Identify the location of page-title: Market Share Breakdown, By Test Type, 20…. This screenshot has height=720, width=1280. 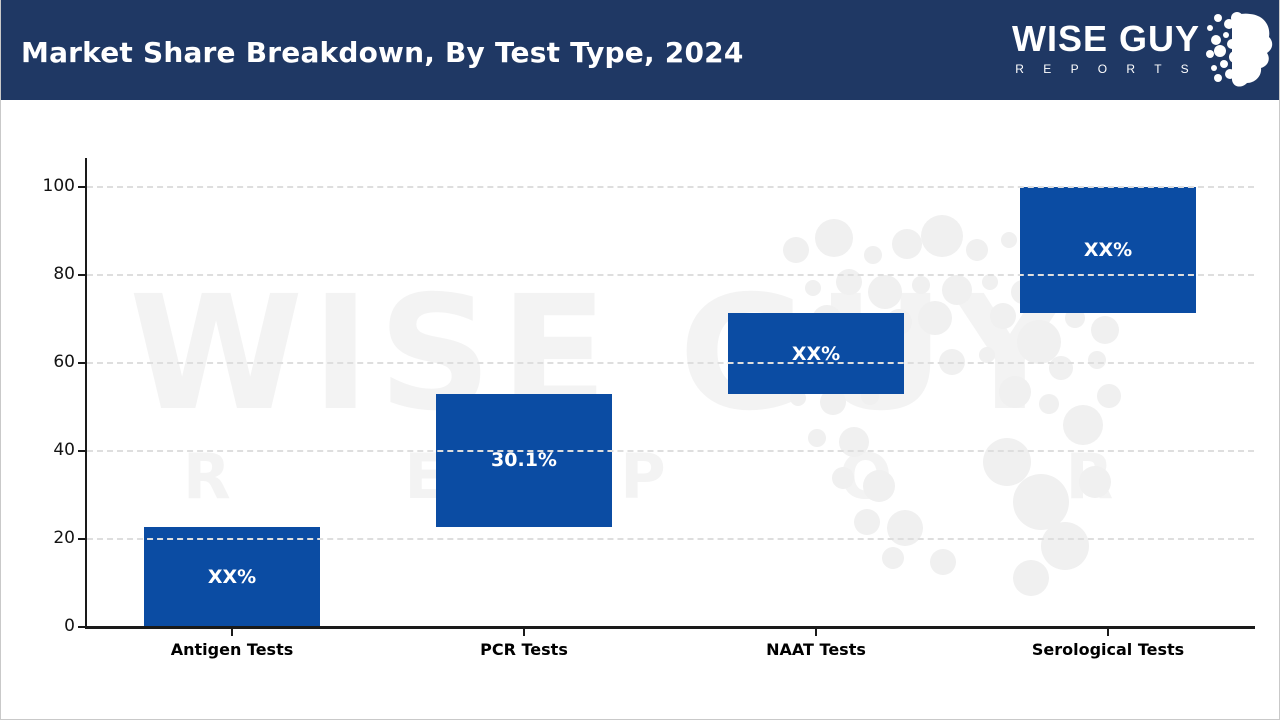
(382, 52).